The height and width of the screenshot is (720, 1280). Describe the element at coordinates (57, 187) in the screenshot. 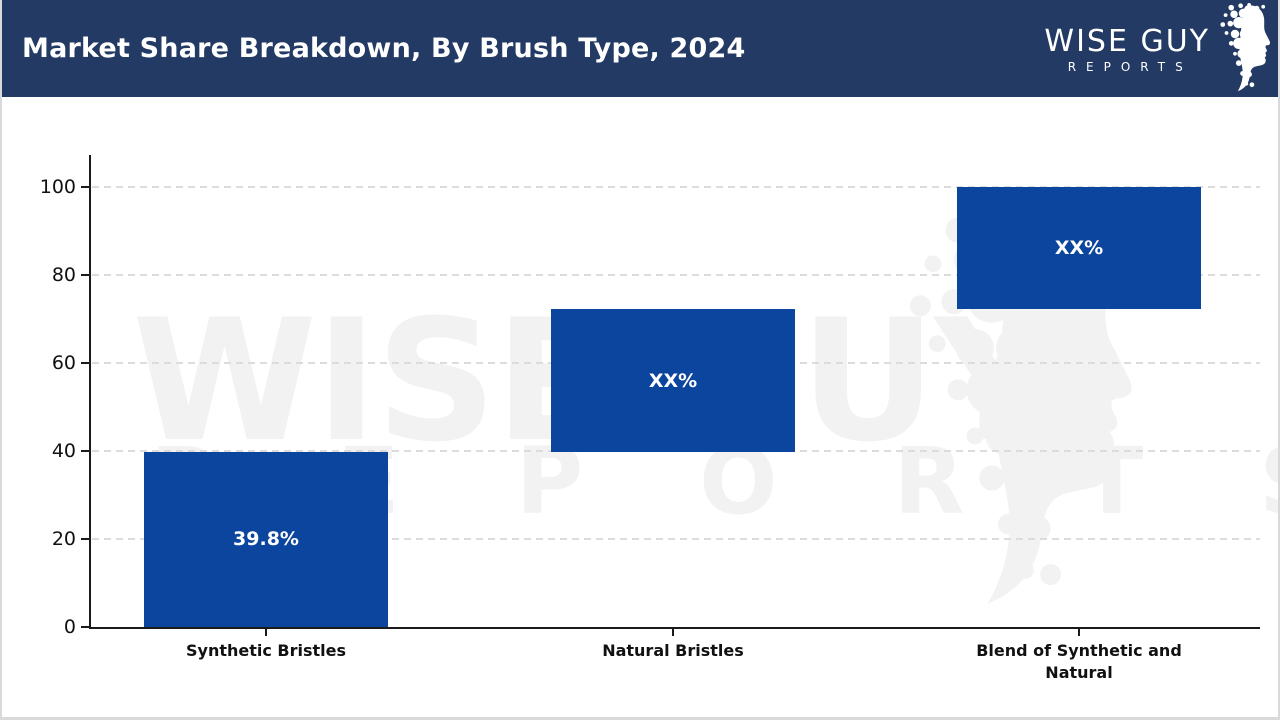

I see `y-tick-label: 100` at that location.